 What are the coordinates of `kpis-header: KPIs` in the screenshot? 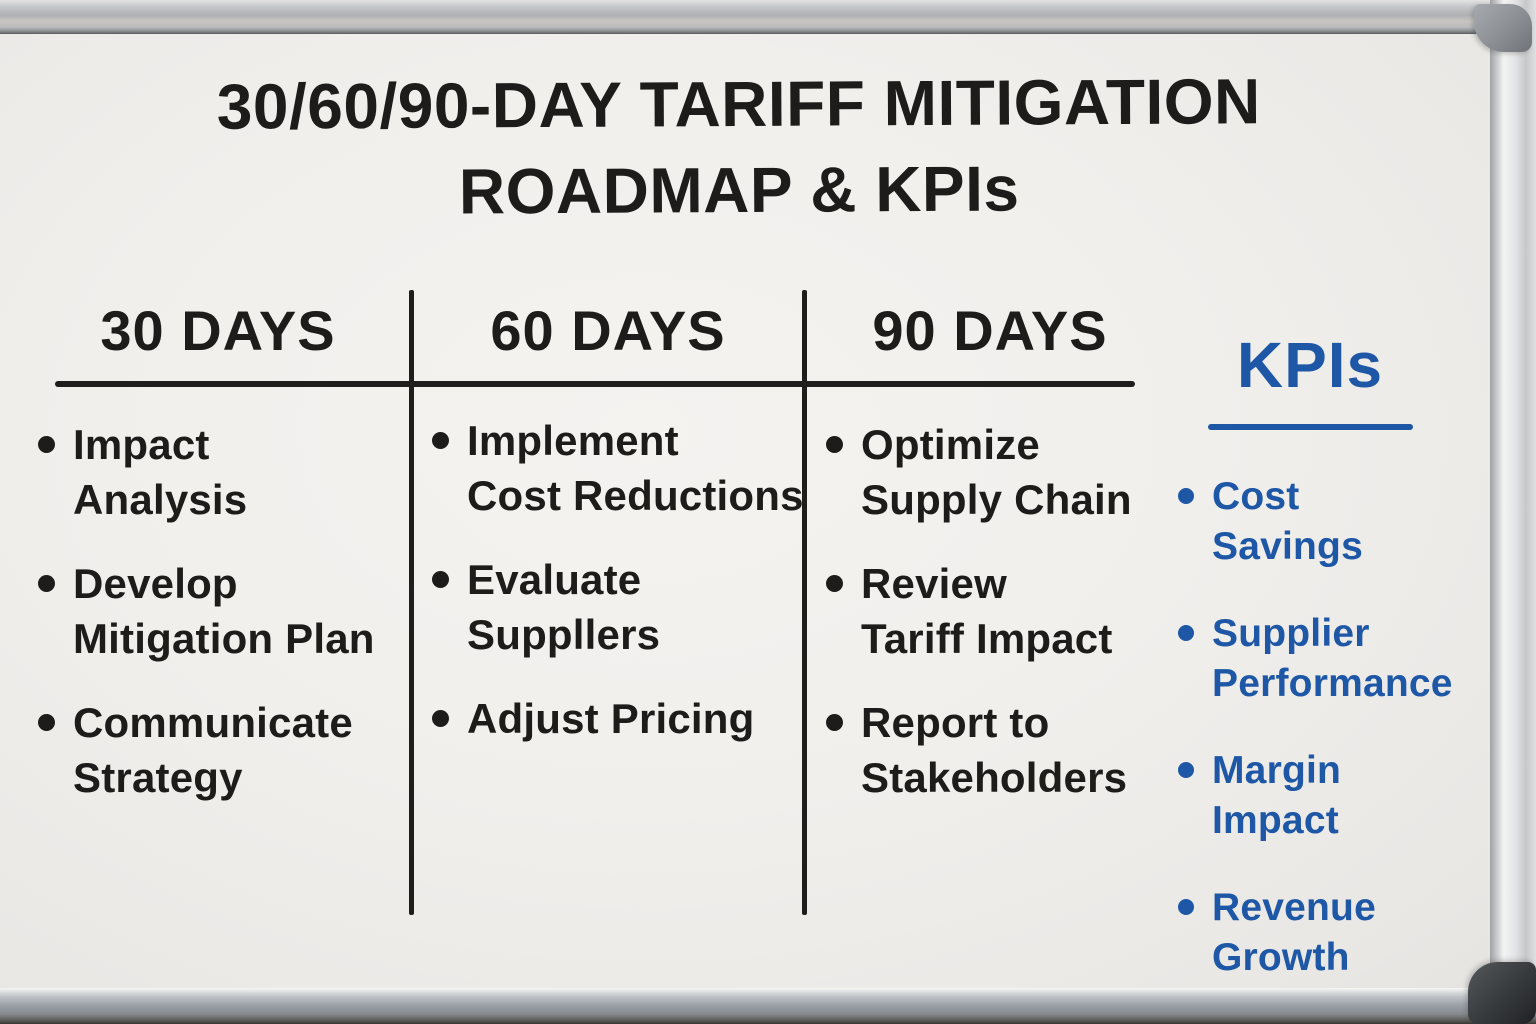 It's located at (1310, 365).